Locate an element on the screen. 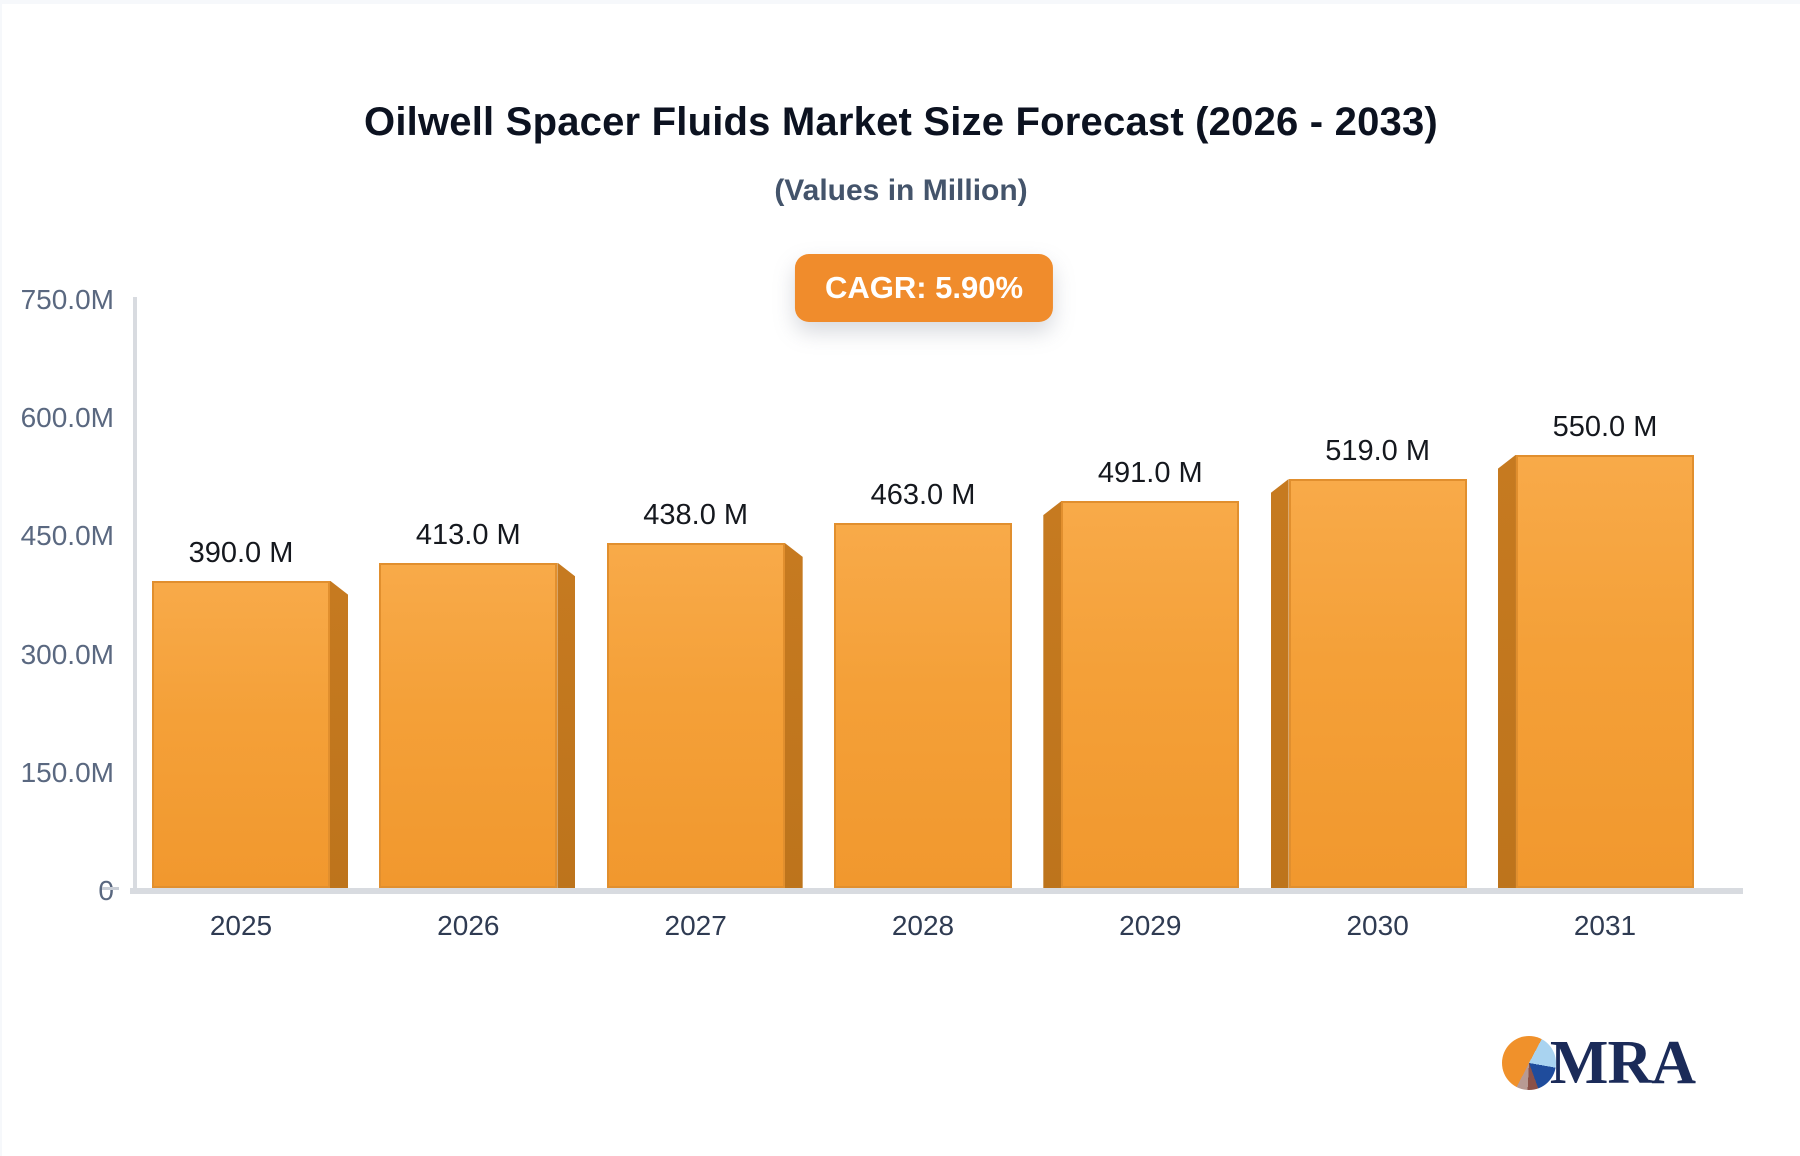  bar-value-label-2027: 438.0 M is located at coordinates (696, 514).